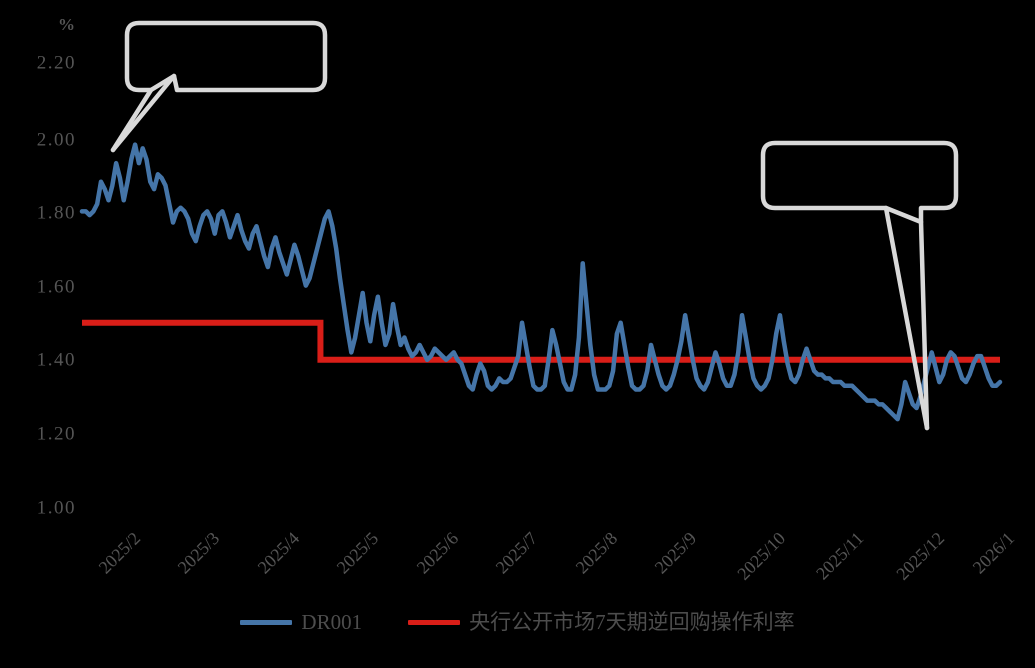 Image resolution: width=1035 pixels, height=668 pixels. I want to click on y-tick-1-00: 1.00, so click(56, 508).